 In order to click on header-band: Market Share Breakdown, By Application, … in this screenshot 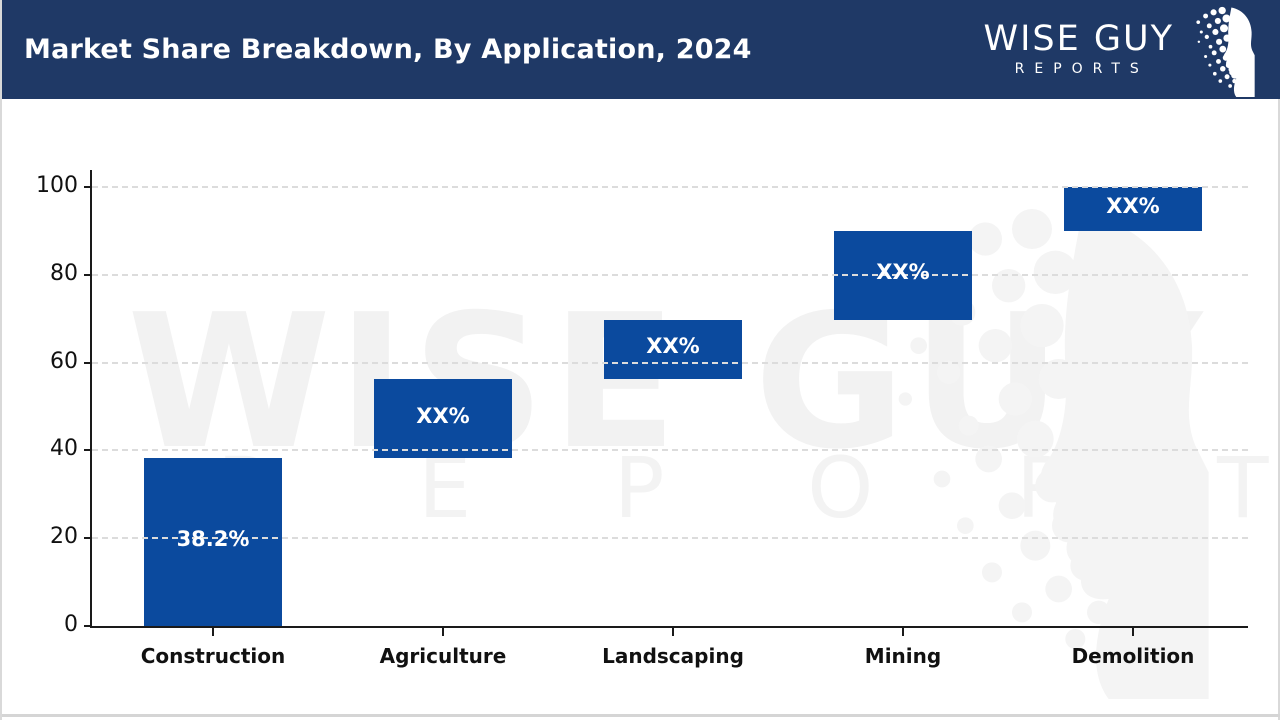, I will do `click(641, 49)`.